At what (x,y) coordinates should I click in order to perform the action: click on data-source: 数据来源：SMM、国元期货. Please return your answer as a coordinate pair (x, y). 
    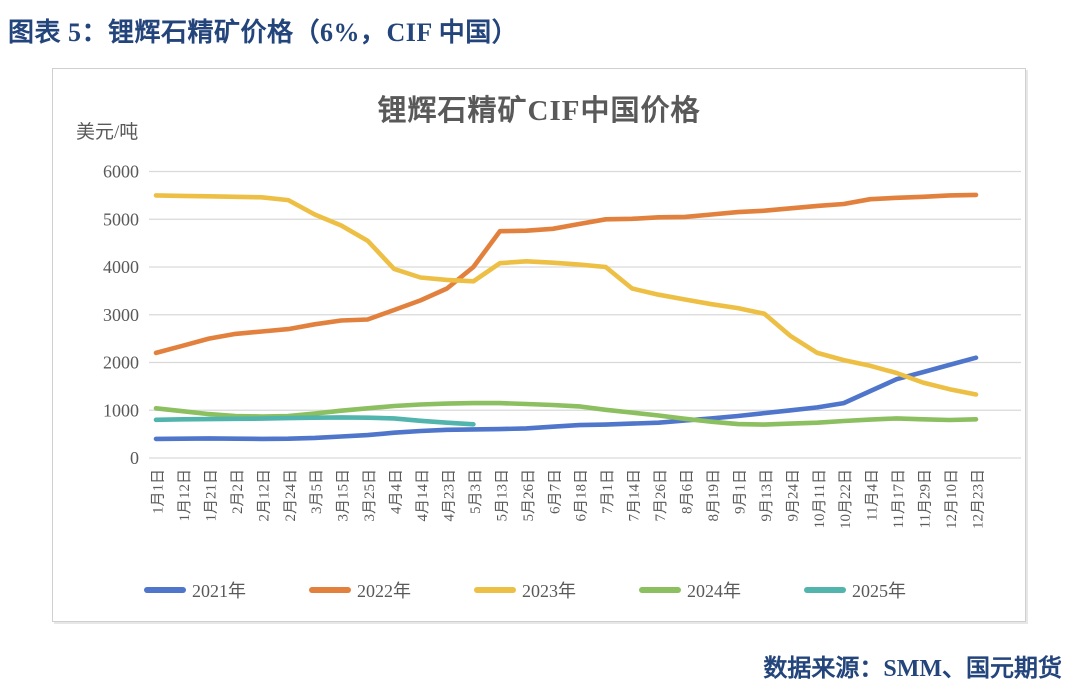
    Looking at the image, I should click on (912, 669).